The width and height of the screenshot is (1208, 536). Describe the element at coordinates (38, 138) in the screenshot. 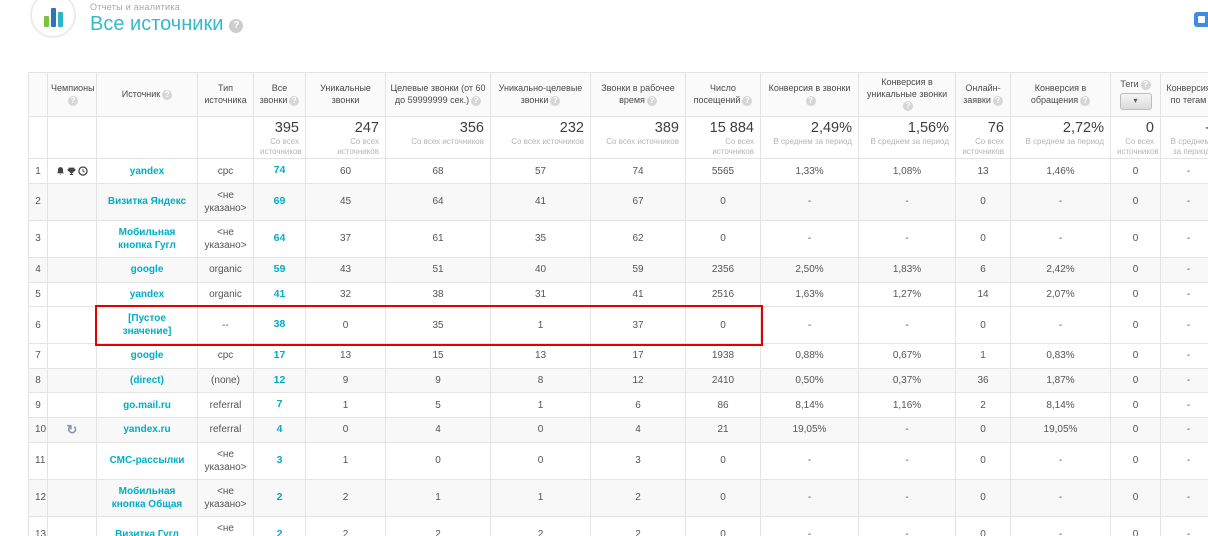

I see `total-num` at that location.